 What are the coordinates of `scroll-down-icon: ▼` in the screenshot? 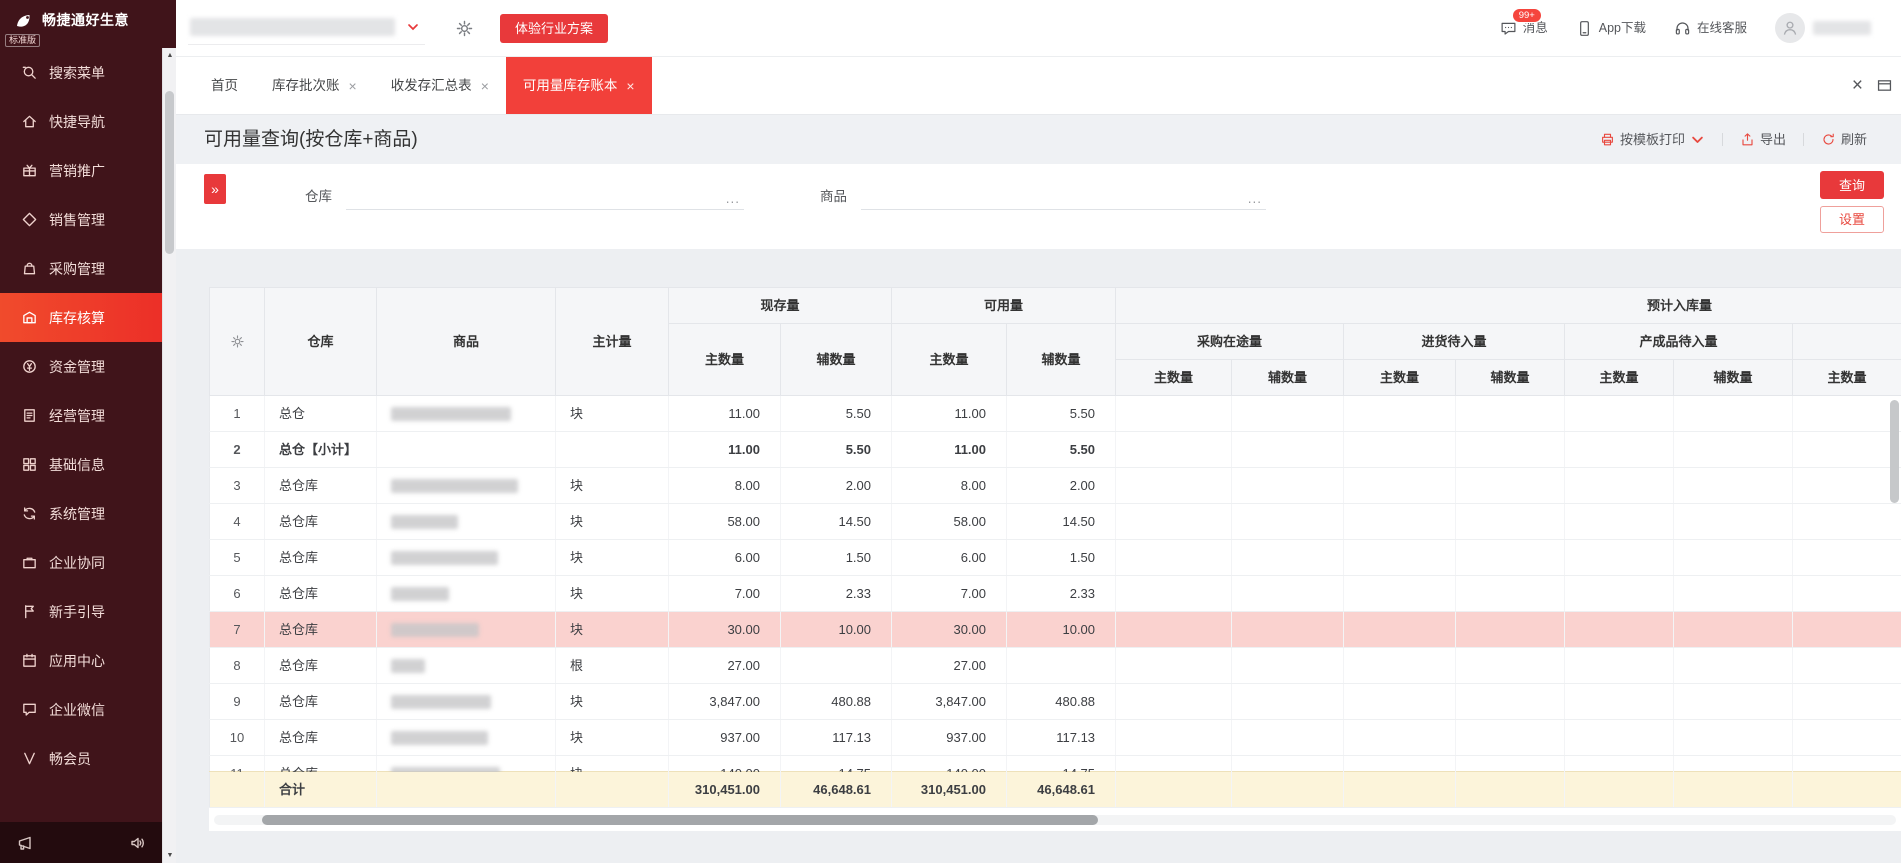 It's located at (170, 855).